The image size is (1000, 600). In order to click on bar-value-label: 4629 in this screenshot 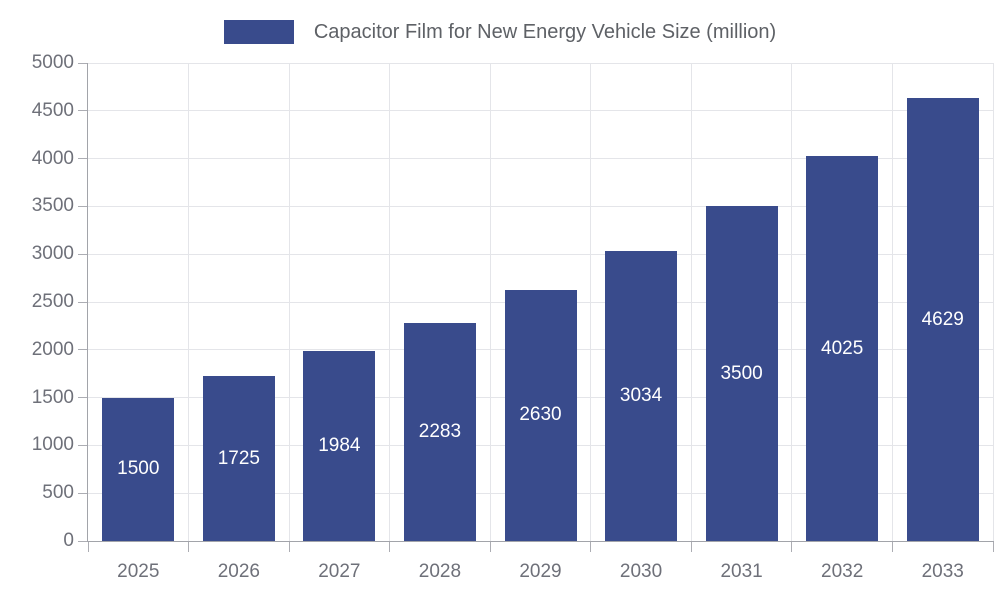, I will do `click(942, 319)`.